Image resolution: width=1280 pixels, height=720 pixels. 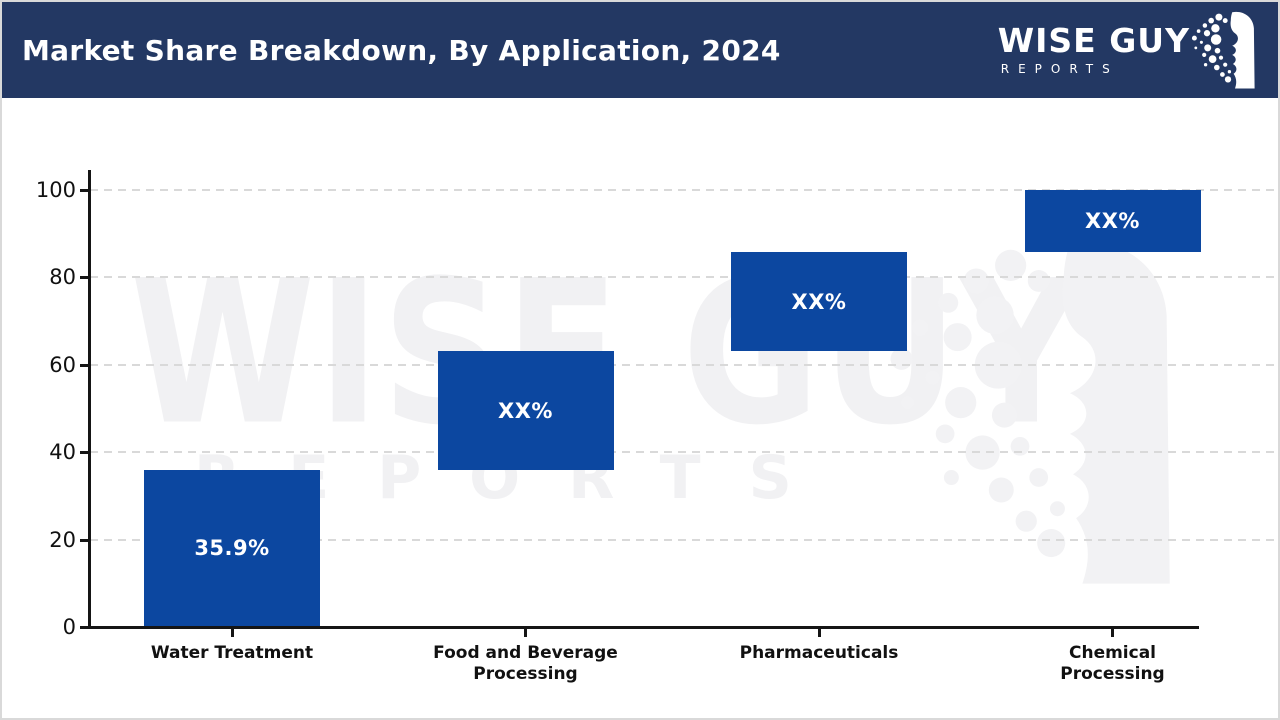 What do you see at coordinates (69, 627) in the screenshot?
I see `y-tick-label: 0` at bounding box center [69, 627].